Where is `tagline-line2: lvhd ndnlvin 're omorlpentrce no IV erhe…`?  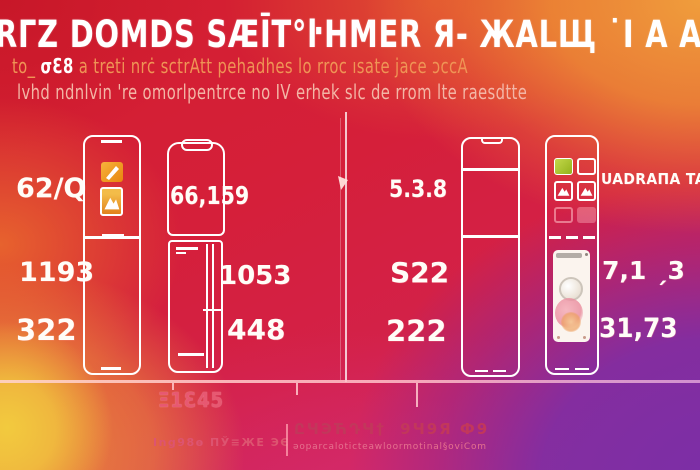
tagline-line2: lvhd ndnlvin 're omorlpentrce no IV erhe… is located at coordinates (272, 92).